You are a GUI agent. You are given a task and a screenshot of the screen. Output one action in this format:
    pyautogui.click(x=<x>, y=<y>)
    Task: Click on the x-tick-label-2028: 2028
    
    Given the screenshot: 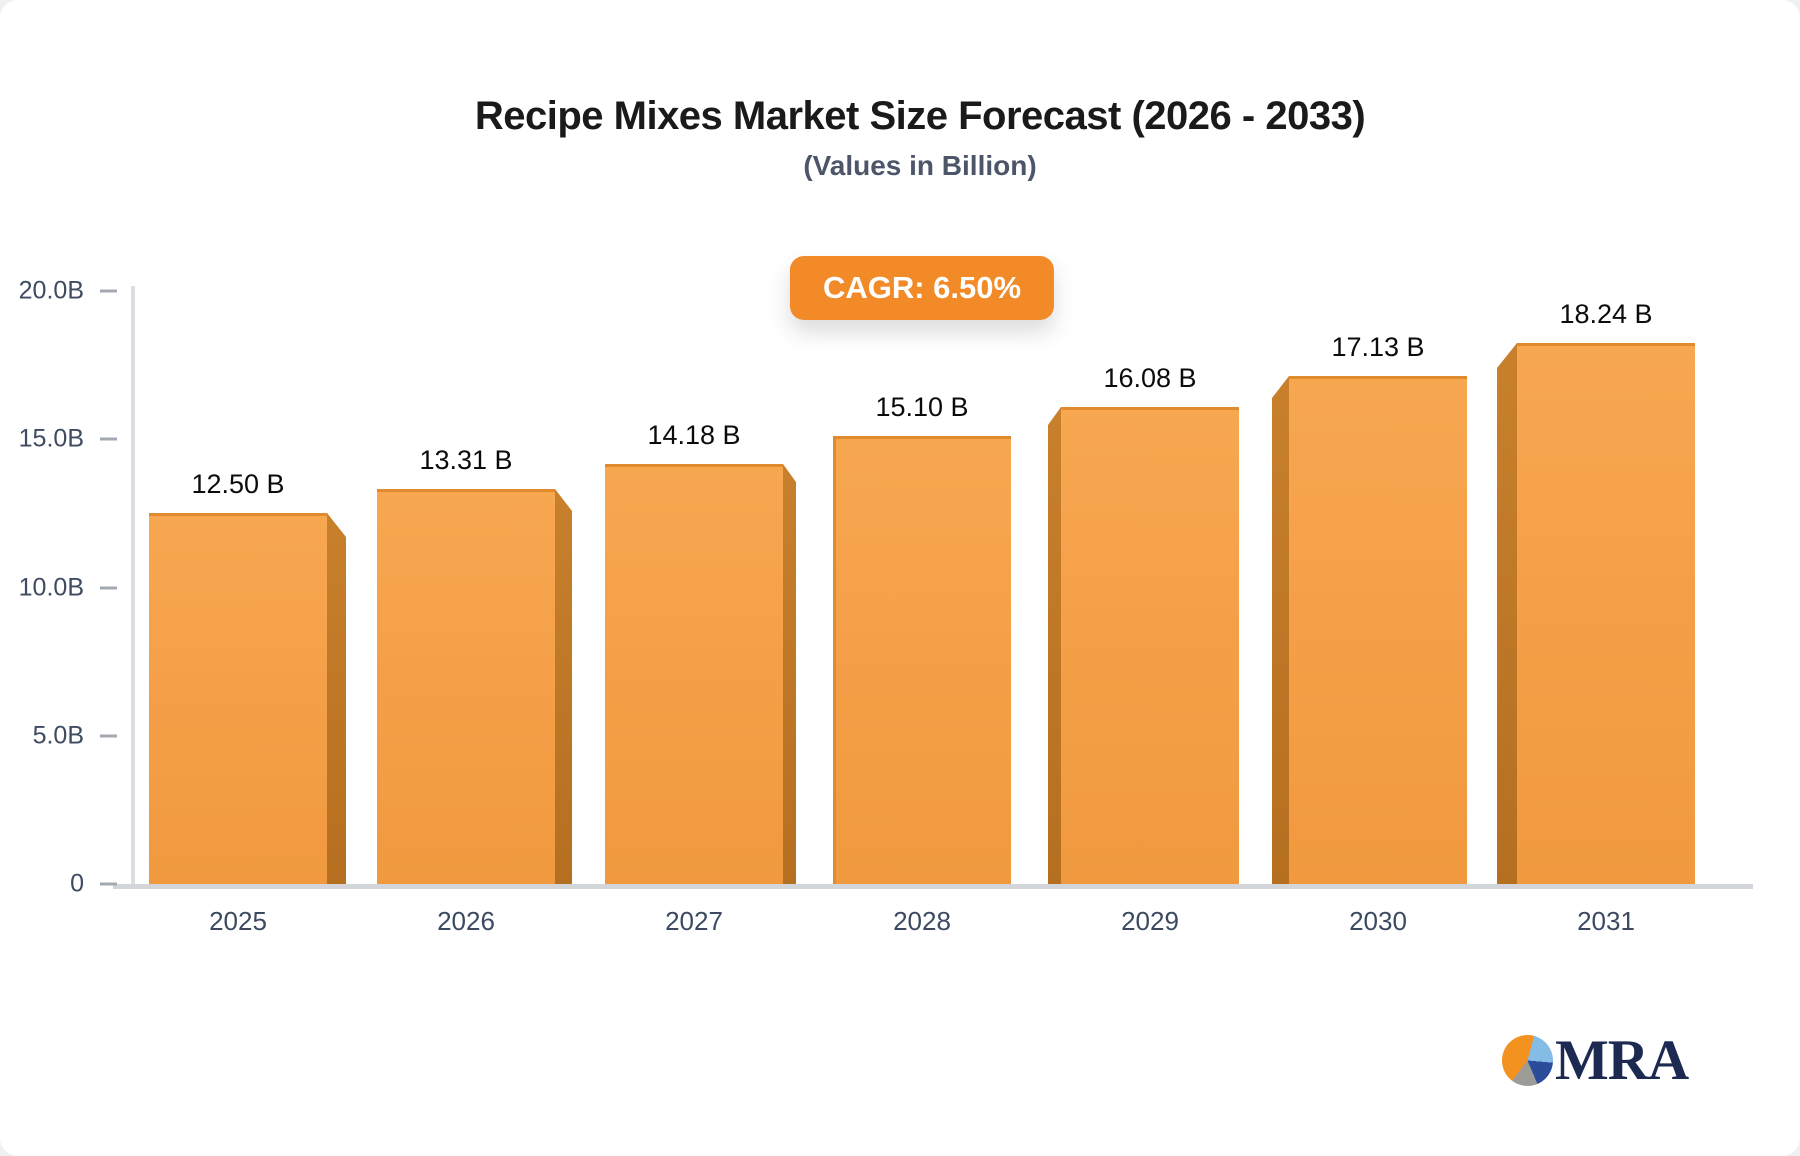 What is the action you would take?
    pyautogui.click(x=922, y=921)
    